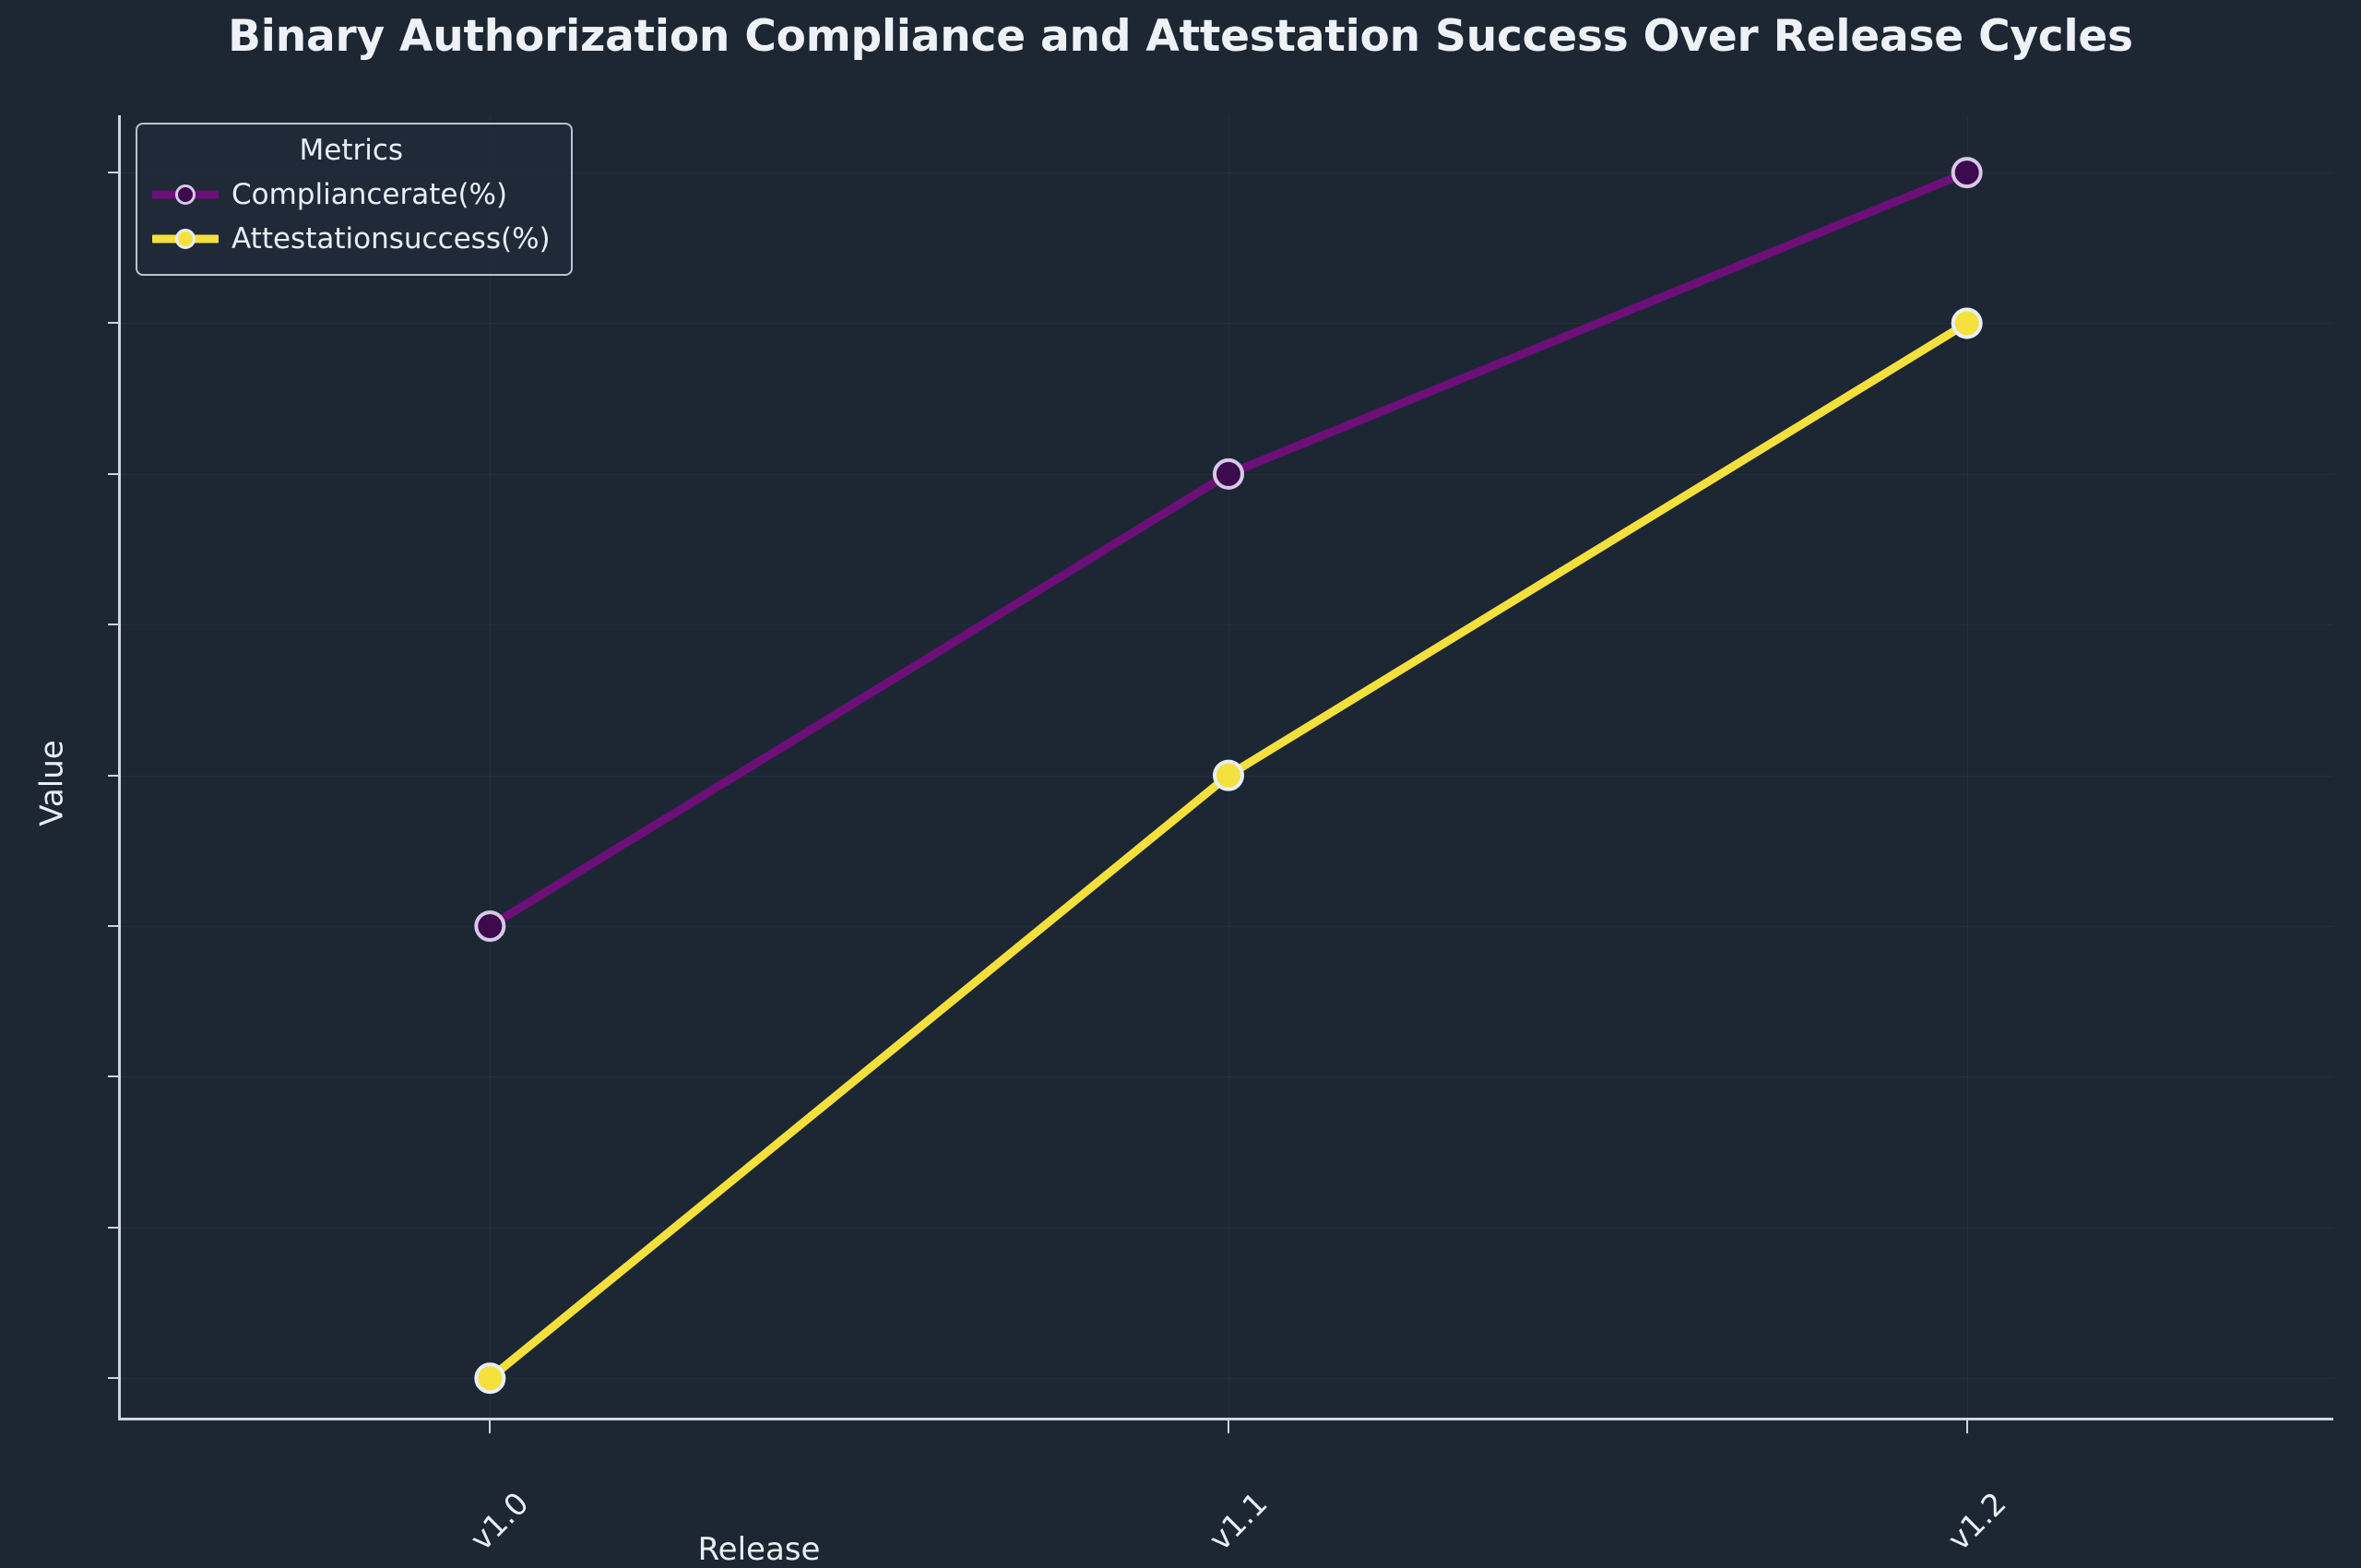 Image resolution: width=2361 pixels, height=1568 pixels. Describe the element at coordinates (351, 150) in the screenshot. I see `legend-title: Metrics` at that location.